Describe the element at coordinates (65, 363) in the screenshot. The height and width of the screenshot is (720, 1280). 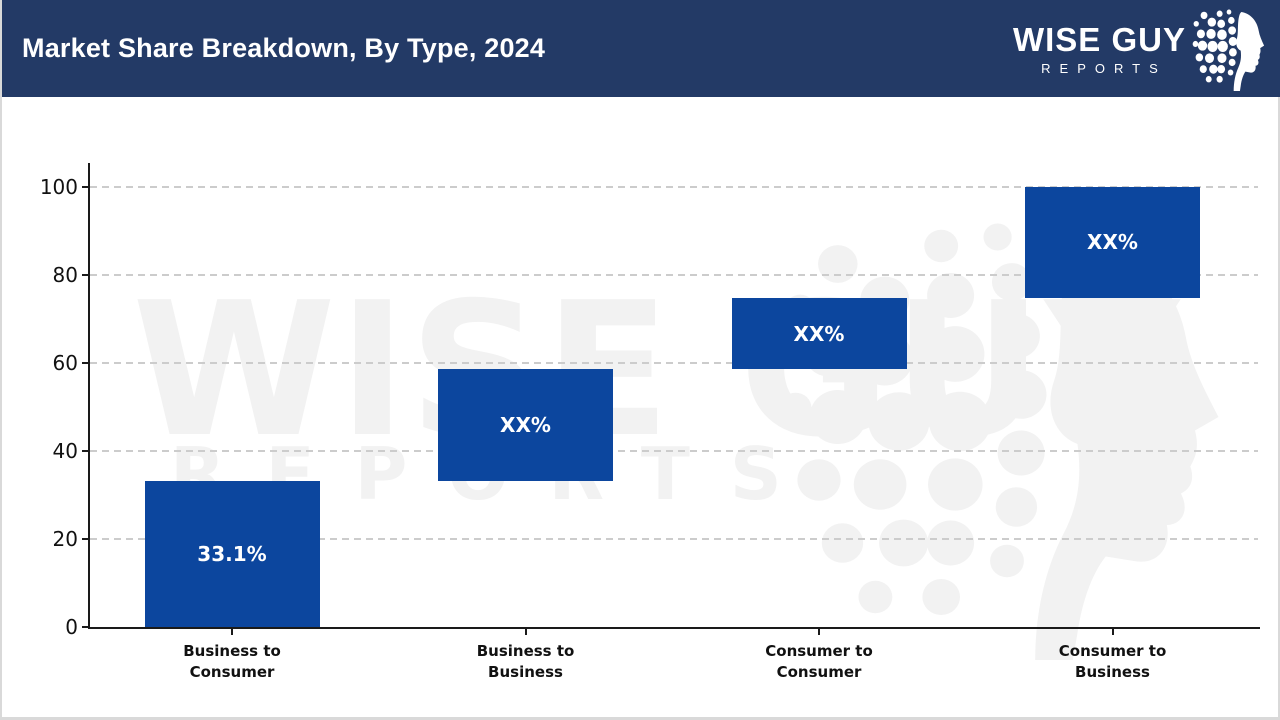
I see `y-tick-label: 60` at that location.